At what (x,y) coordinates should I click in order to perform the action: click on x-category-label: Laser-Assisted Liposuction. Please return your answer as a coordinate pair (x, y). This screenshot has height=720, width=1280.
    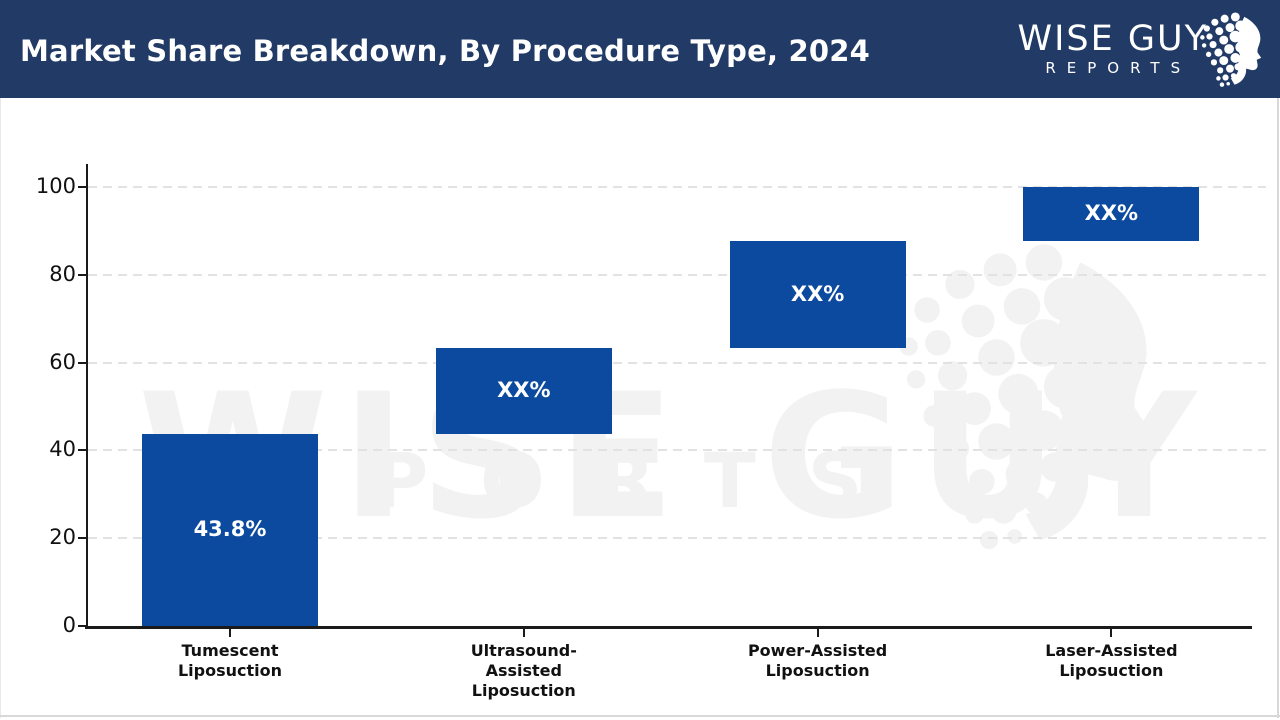
    Looking at the image, I should click on (1111, 661).